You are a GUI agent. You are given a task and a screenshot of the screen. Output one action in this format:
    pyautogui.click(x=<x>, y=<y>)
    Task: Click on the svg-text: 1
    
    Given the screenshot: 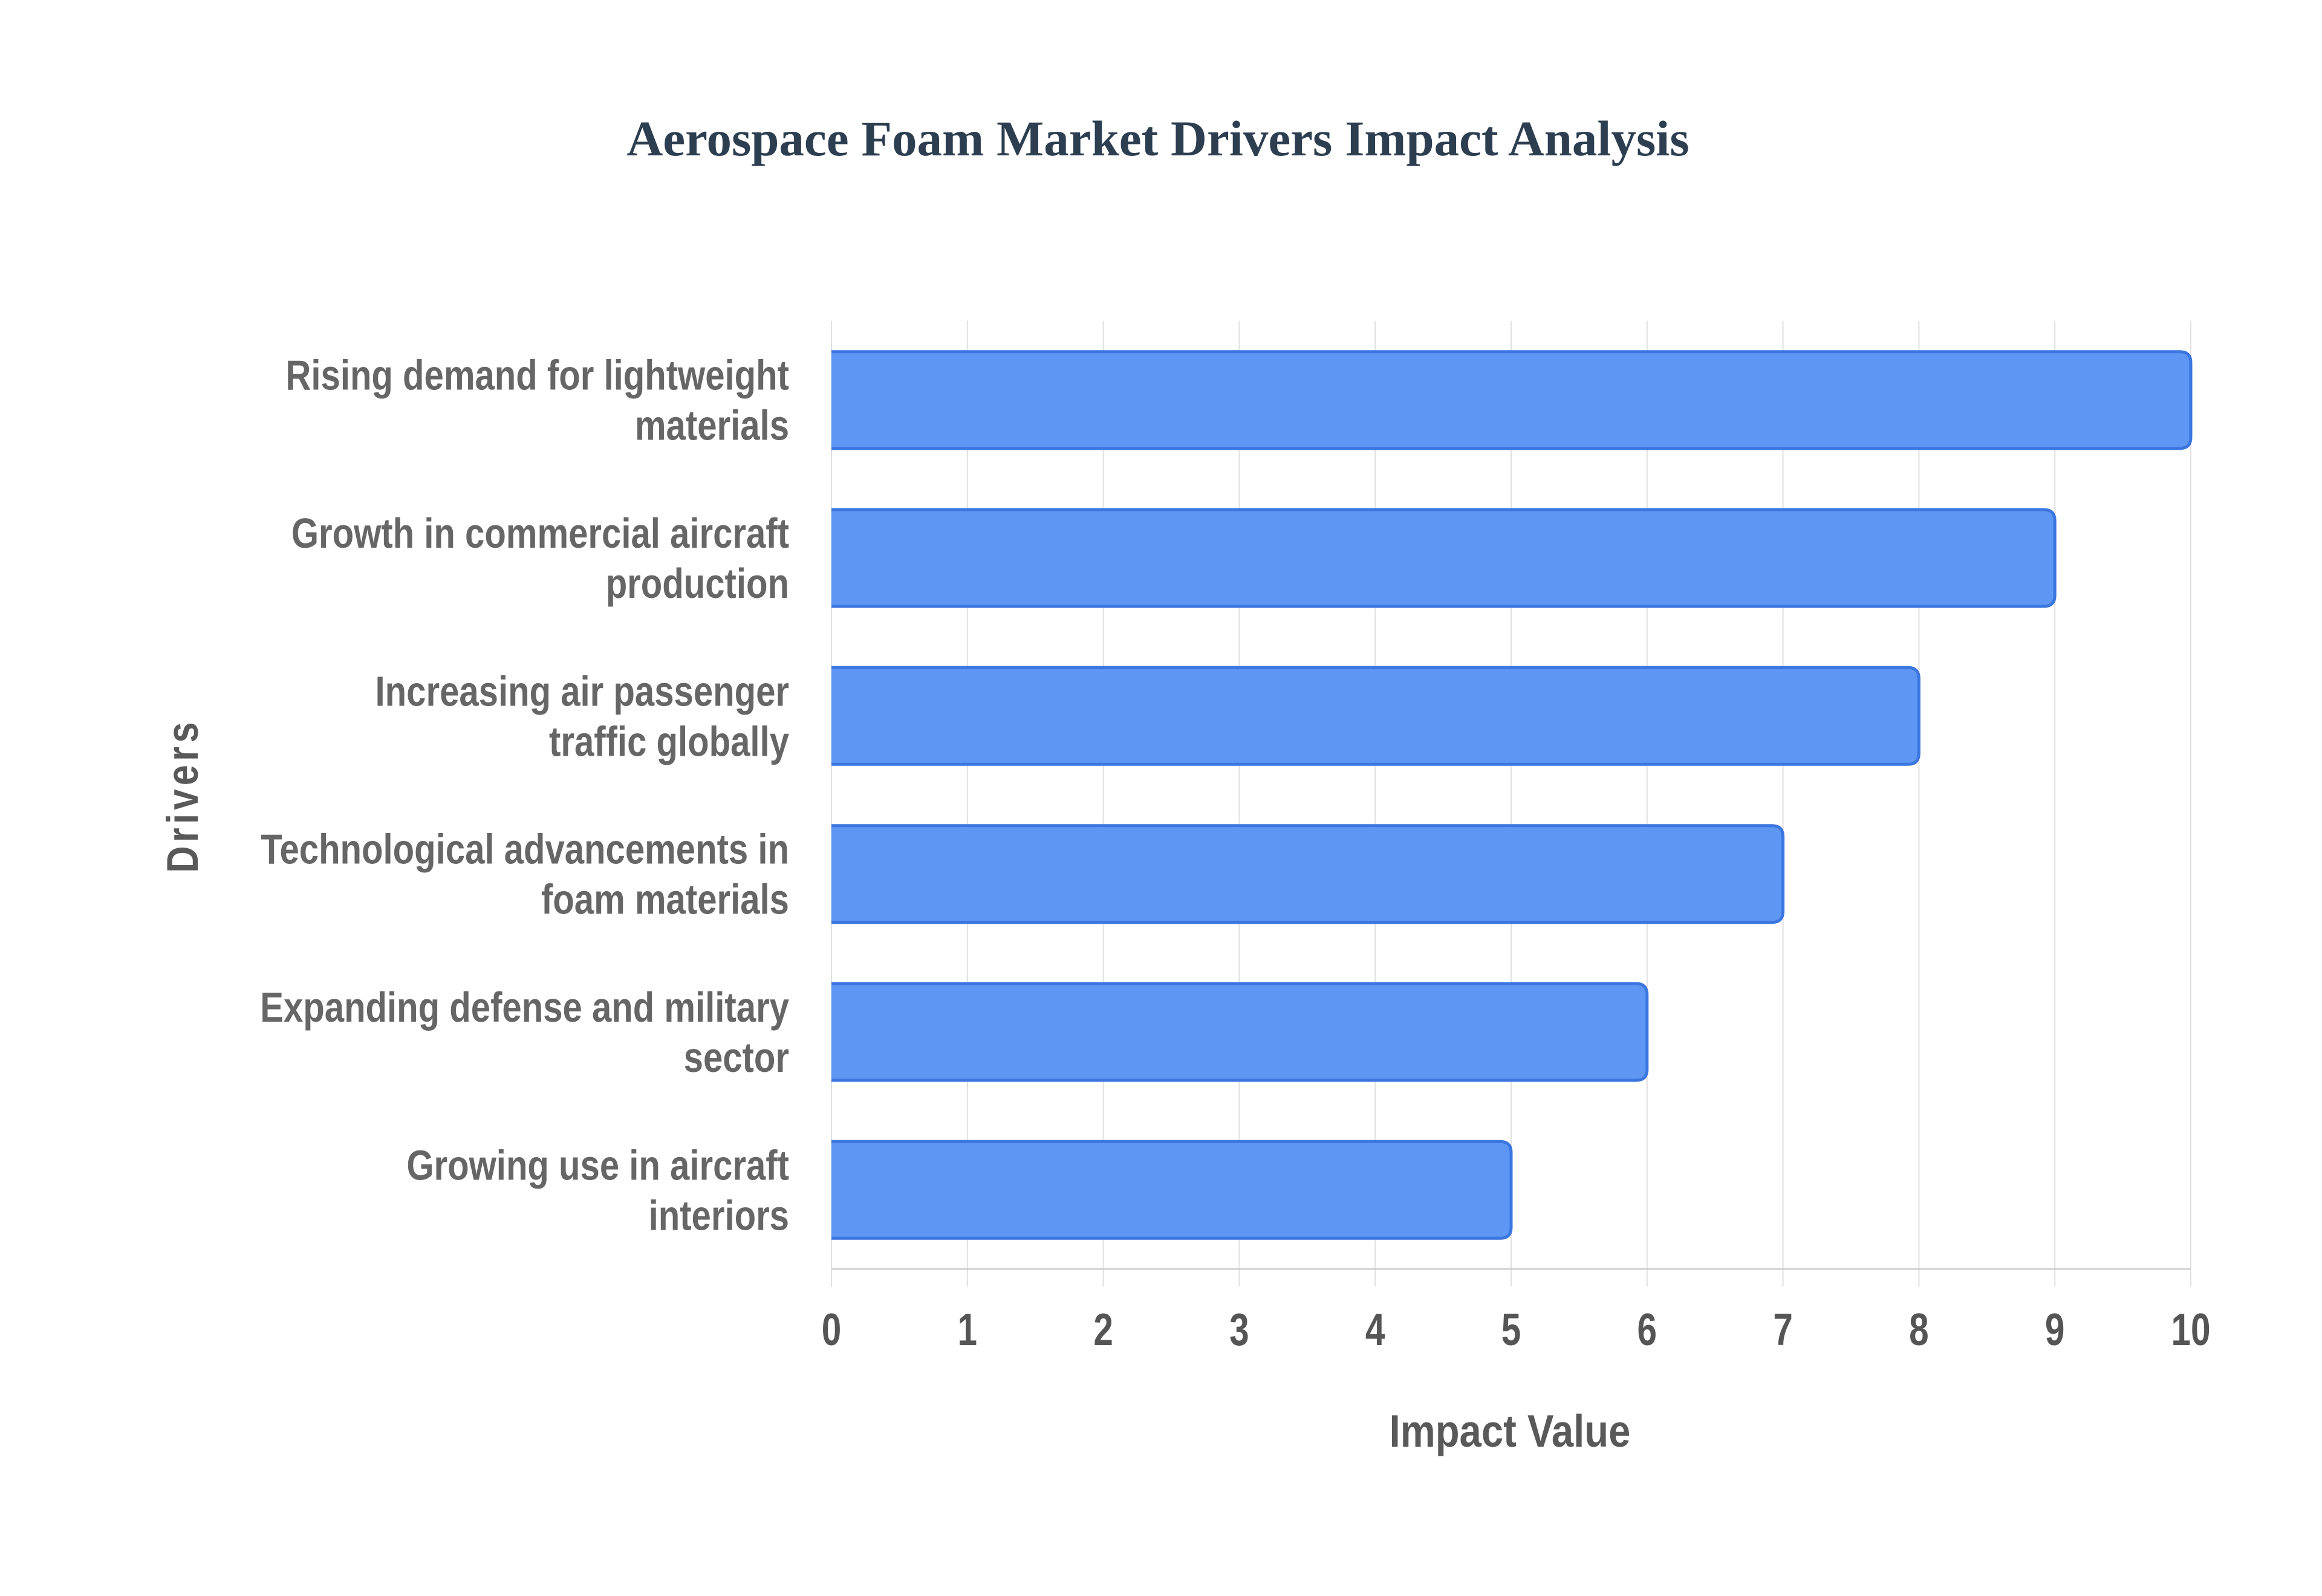 What is the action you would take?
    pyautogui.click(x=968, y=1330)
    